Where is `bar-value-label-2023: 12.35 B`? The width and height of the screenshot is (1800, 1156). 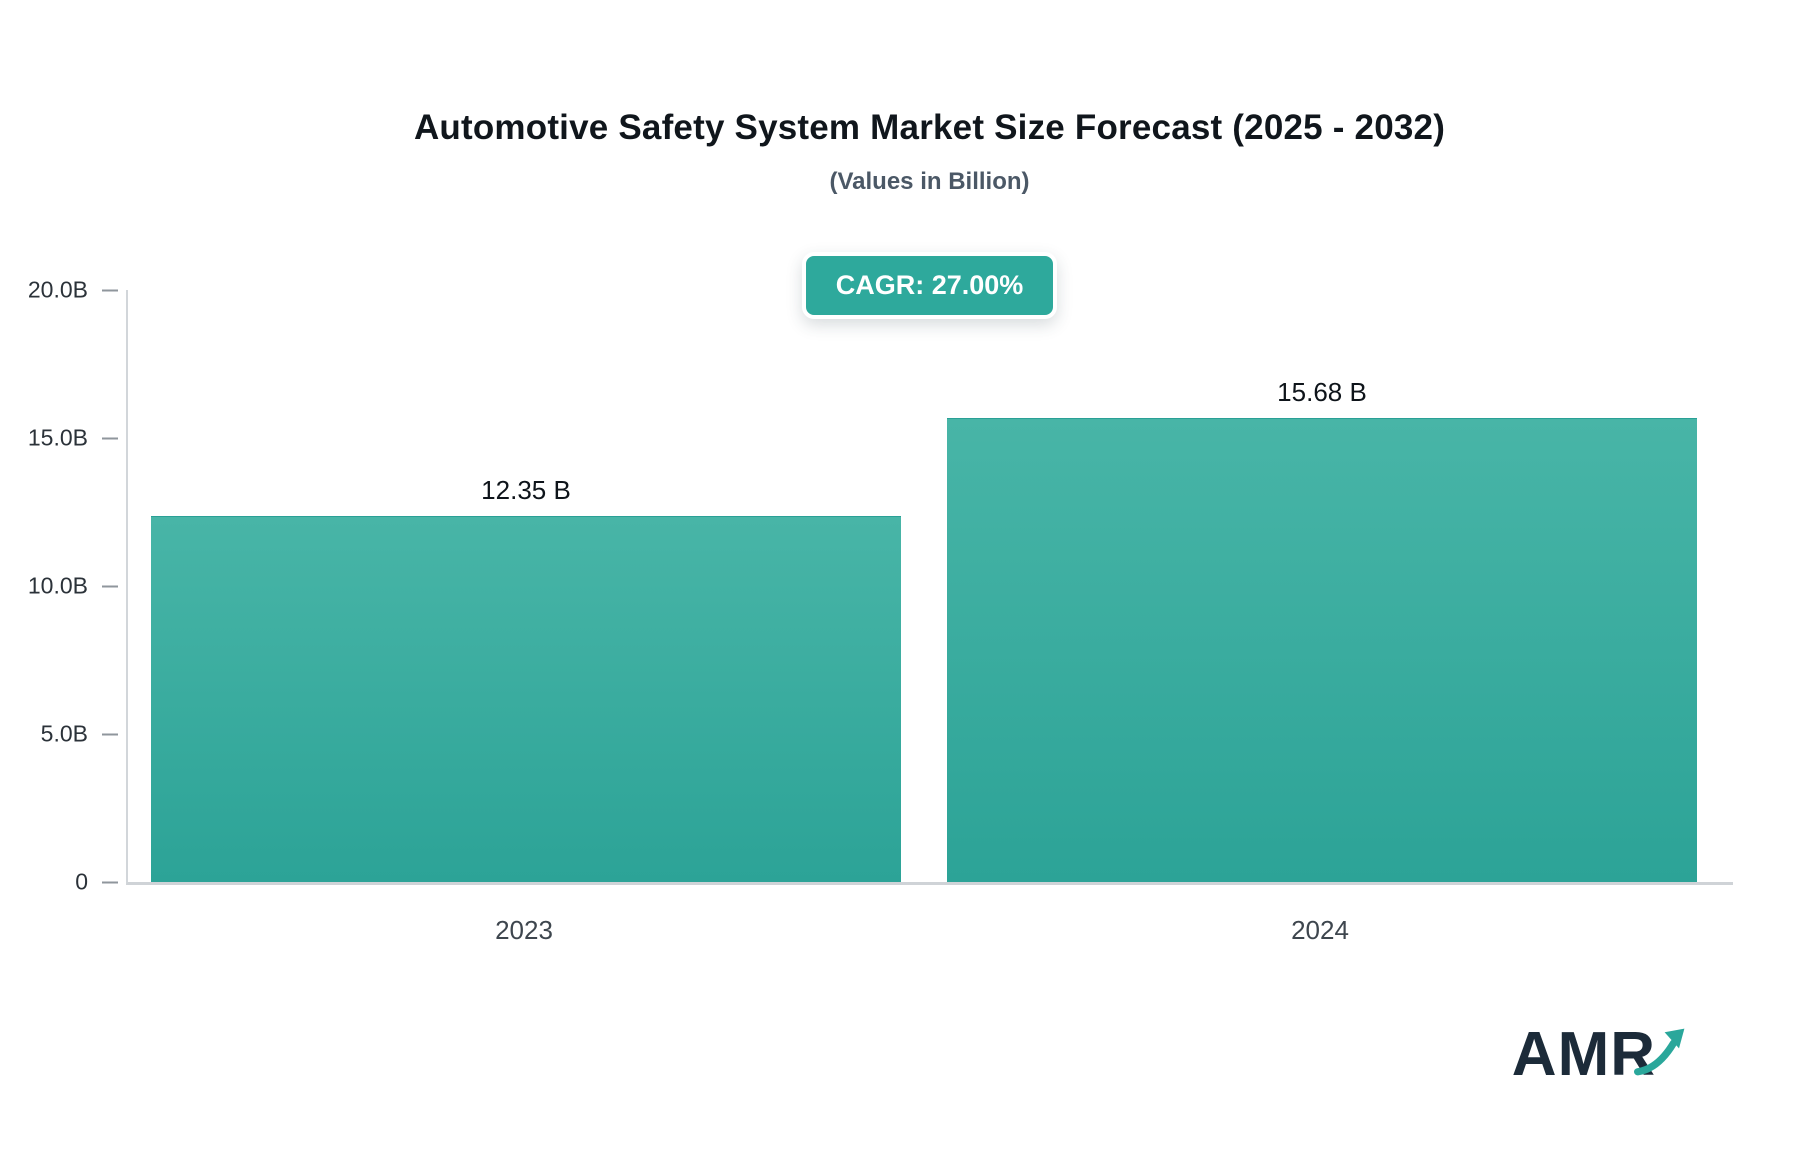
bar-value-label-2023: 12.35 B is located at coordinates (526, 490).